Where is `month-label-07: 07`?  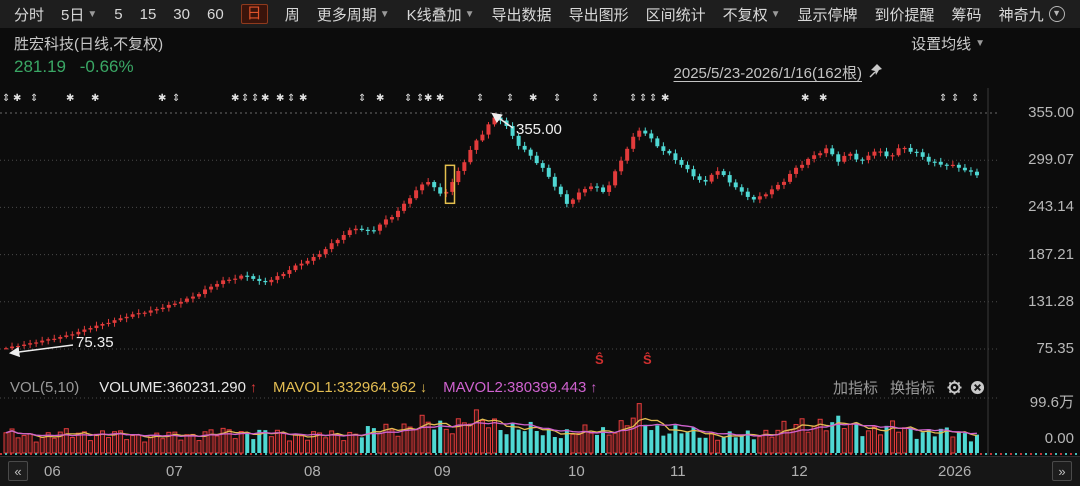 month-label-07: 07 is located at coordinates (174, 471).